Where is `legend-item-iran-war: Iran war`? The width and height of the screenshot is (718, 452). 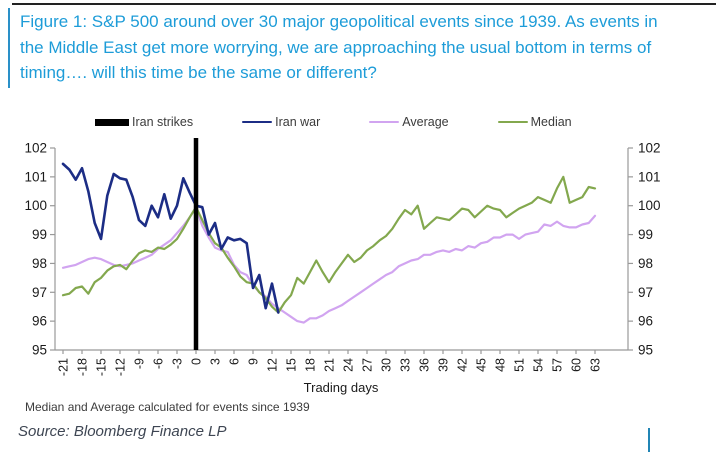
legend-item-iran-war: Iran war is located at coordinates (281, 122).